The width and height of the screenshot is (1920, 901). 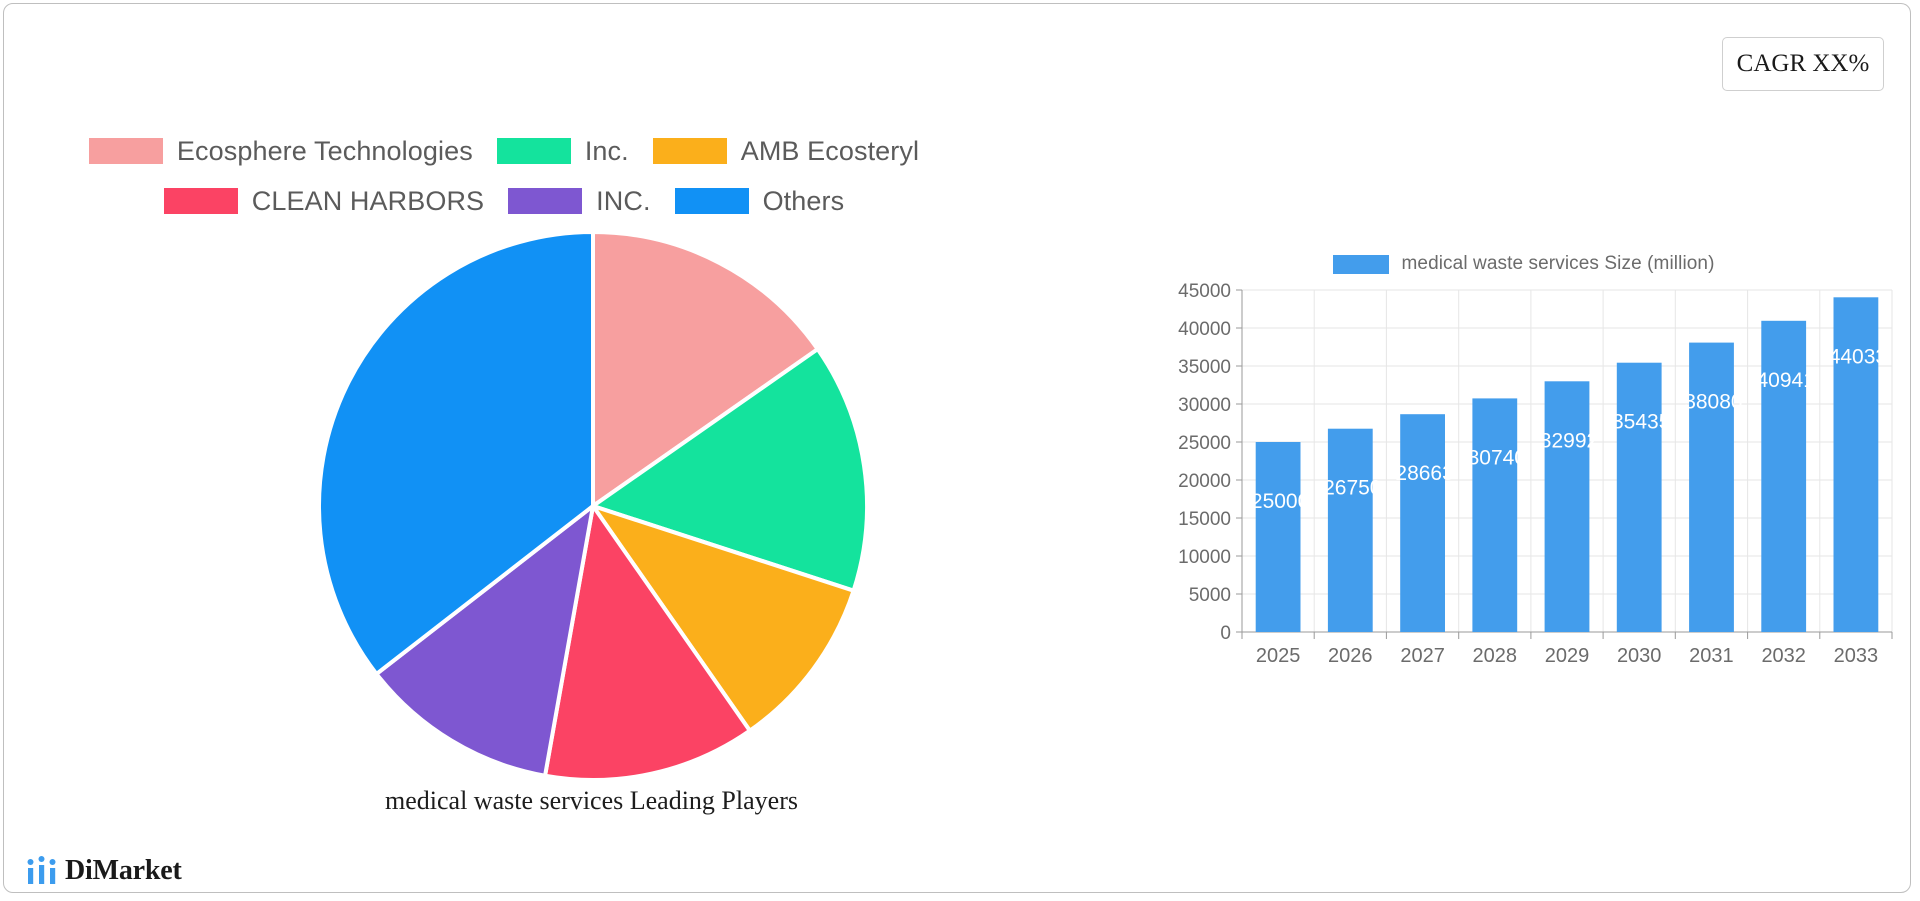 What do you see at coordinates (1204, 329) in the screenshot?
I see `y-axis-tick-label: 40000` at bounding box center [1204, 329].